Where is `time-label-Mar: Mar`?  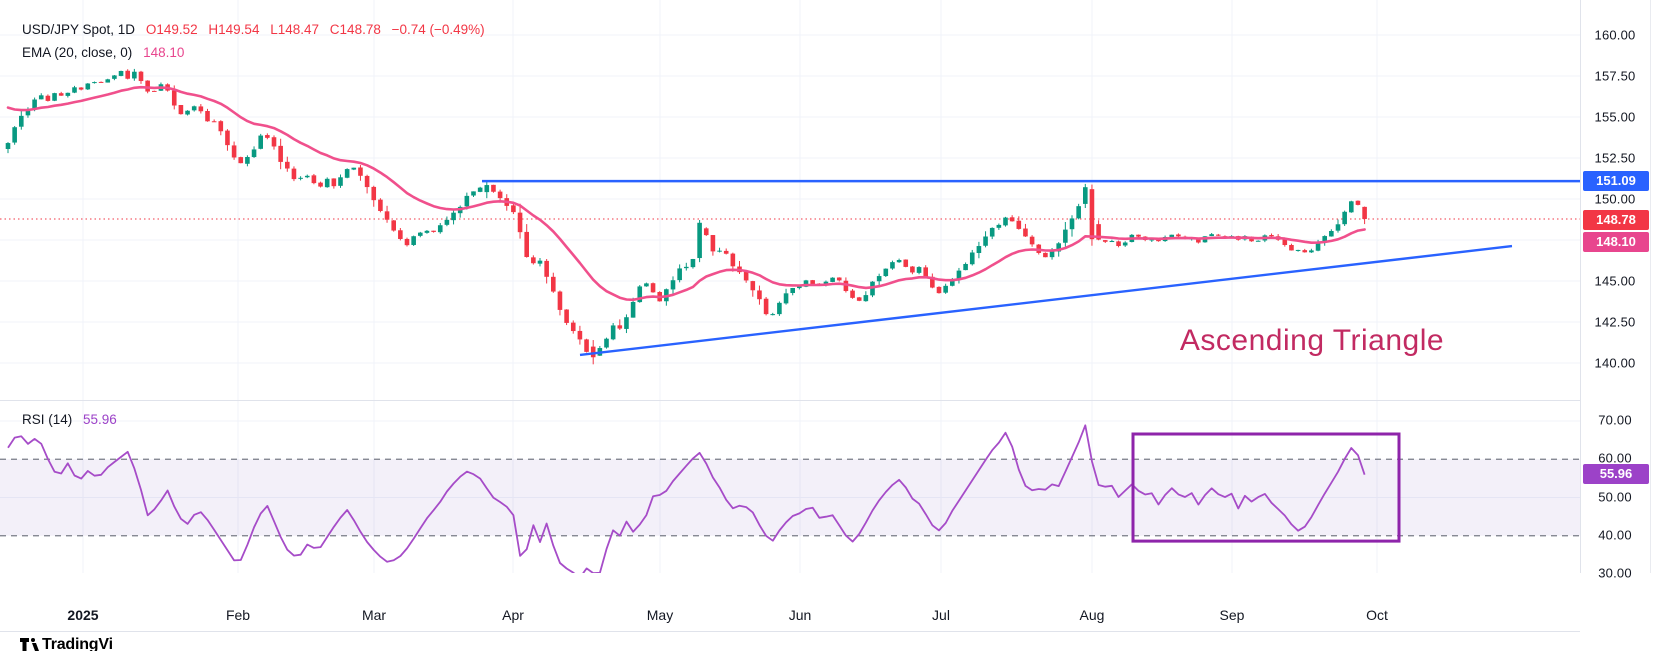
time-label-Mar: Mar is located at coordinates (374, 615).